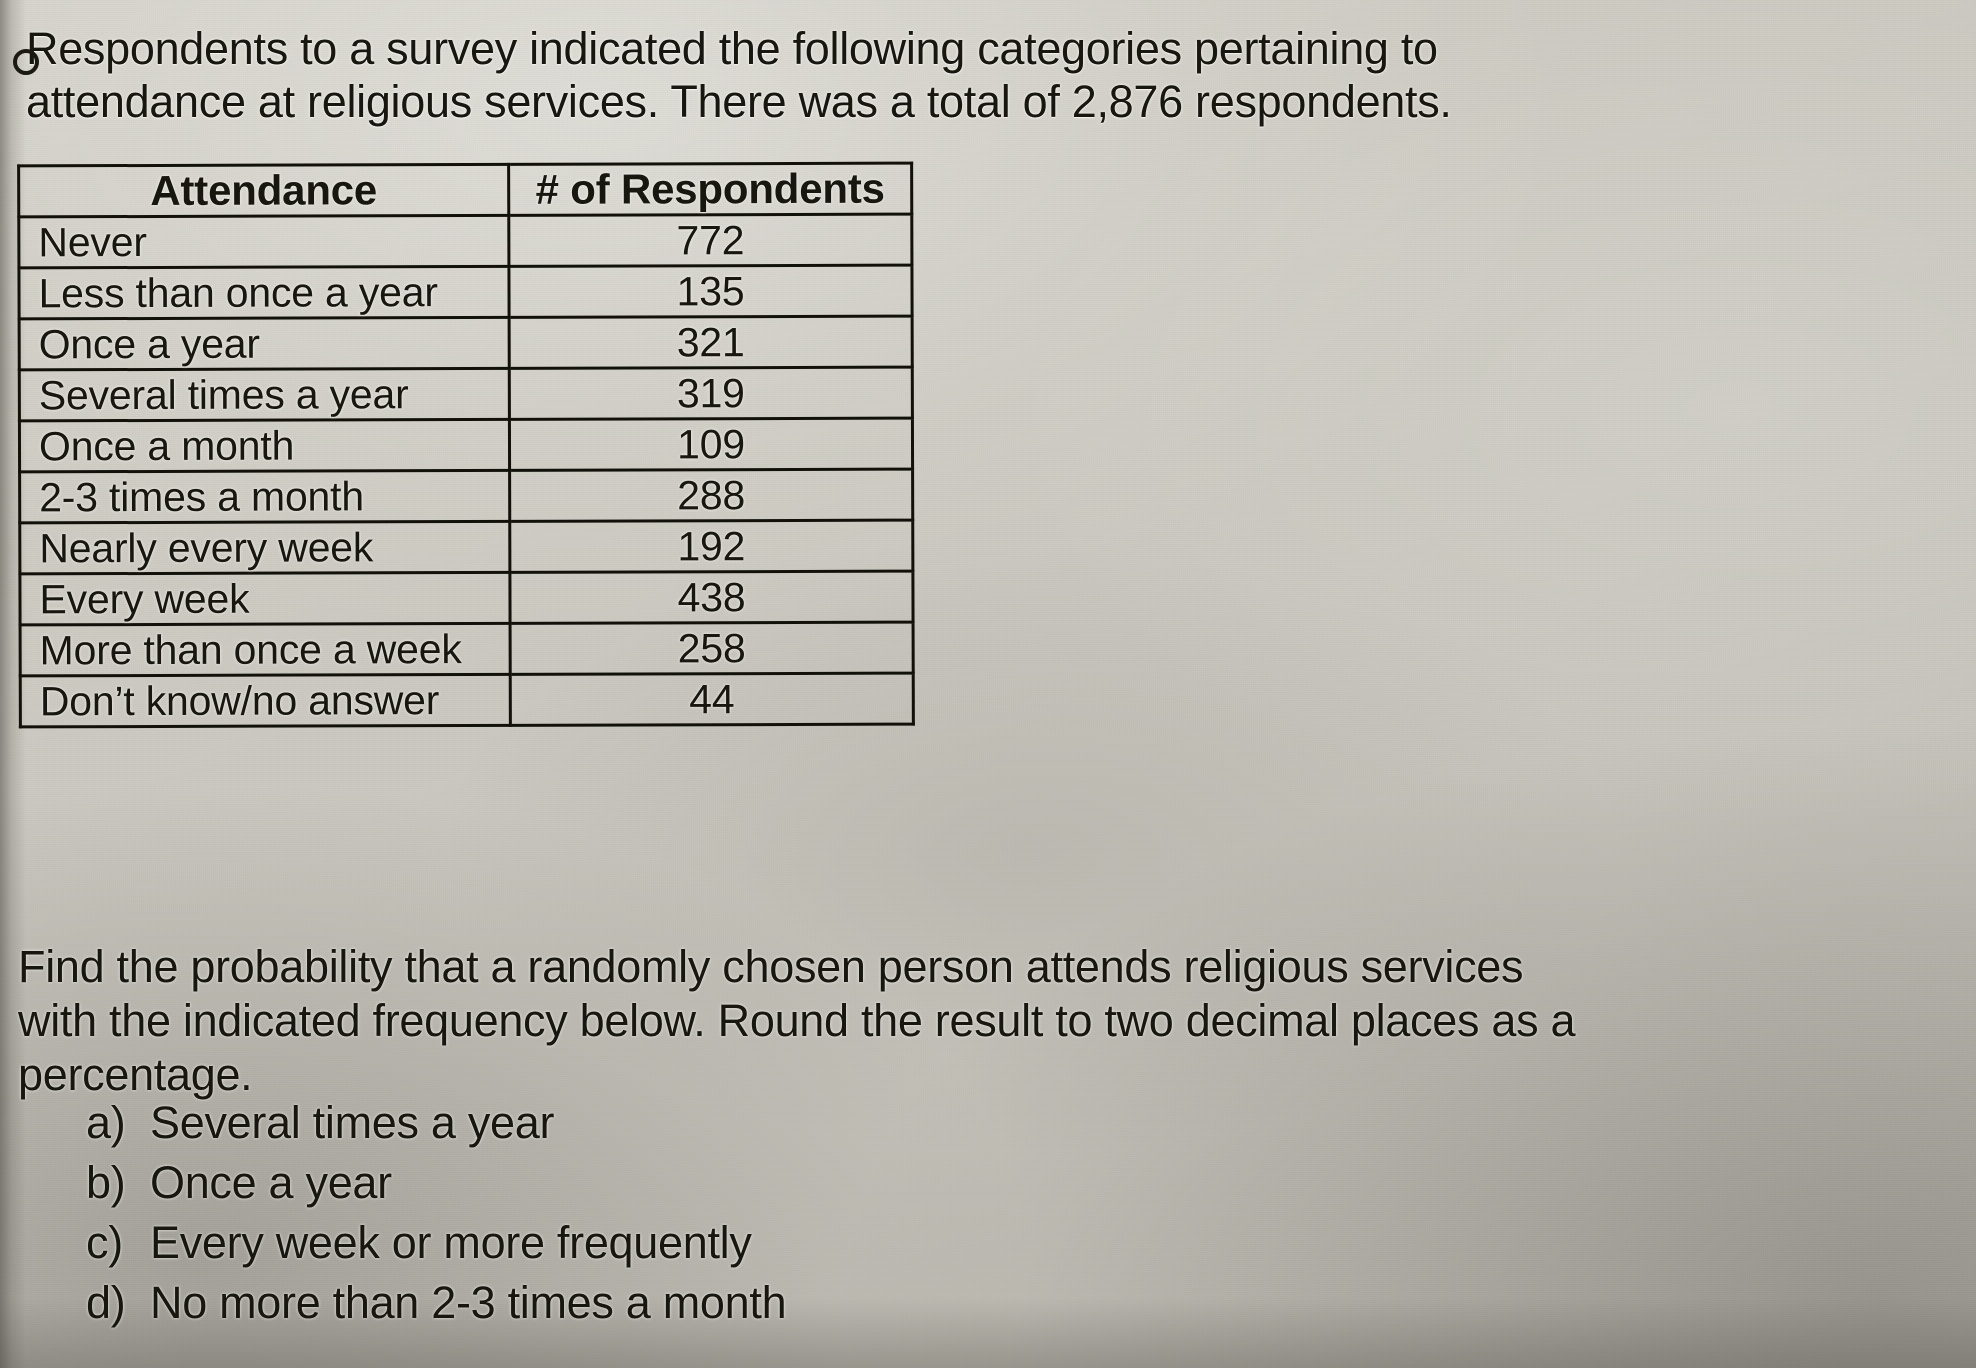 Image resolution: width=1976 pixels, height=1368 pixels. What do you see at coordinates (26, 62) in the screenshot?
I see `bullet-circle-icon` at bounding box center [26, 62].